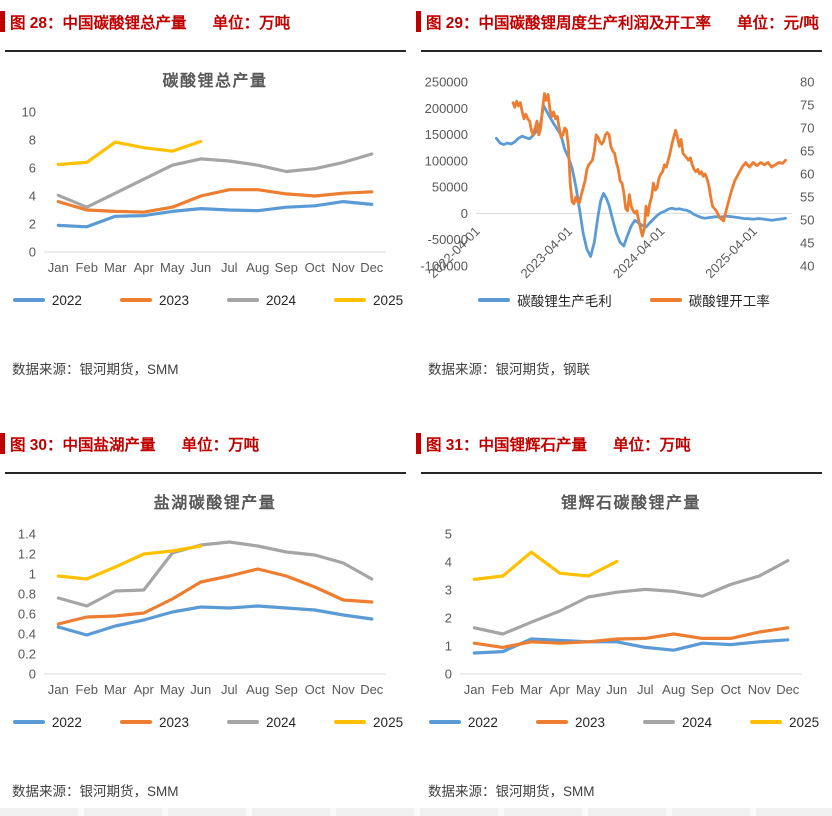 The height and width of the screenshot is (816, 832). What do you see at coordinates (509, 369) in the screenshot?
I see `figure-29-source: 数据来源：银河期货，钢联` at bounding box center [509, 369].